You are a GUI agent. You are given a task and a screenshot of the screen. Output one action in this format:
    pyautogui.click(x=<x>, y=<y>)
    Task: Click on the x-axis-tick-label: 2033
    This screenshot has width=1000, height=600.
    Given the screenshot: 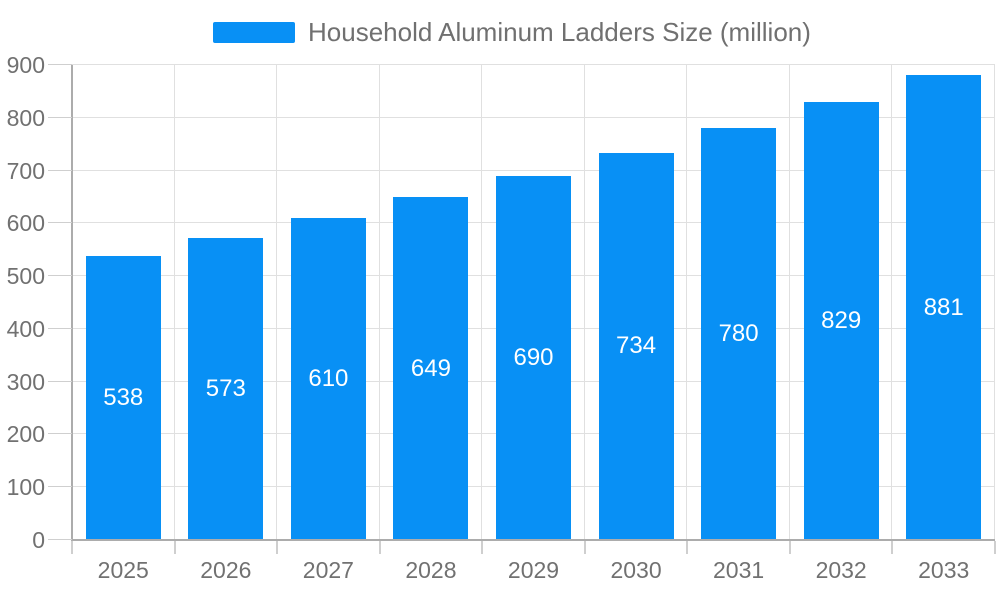 What is the action you would take?
    pyautogui.click(x=944, y=570)
    